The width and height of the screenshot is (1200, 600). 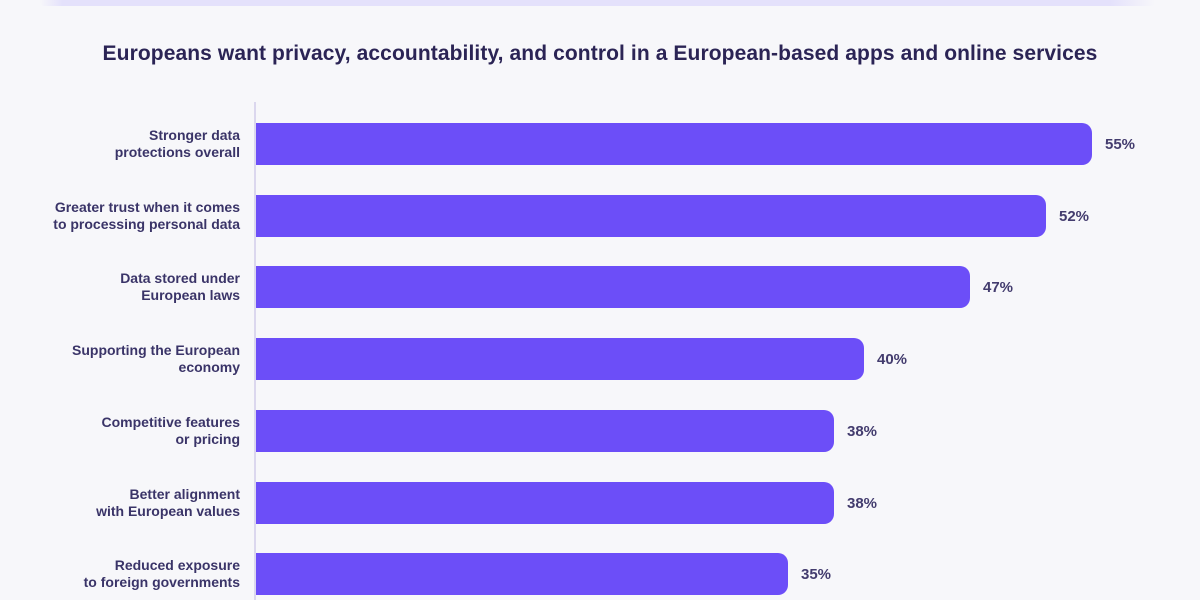 I want to click on y-axis-line, so click(x=255, y=351).